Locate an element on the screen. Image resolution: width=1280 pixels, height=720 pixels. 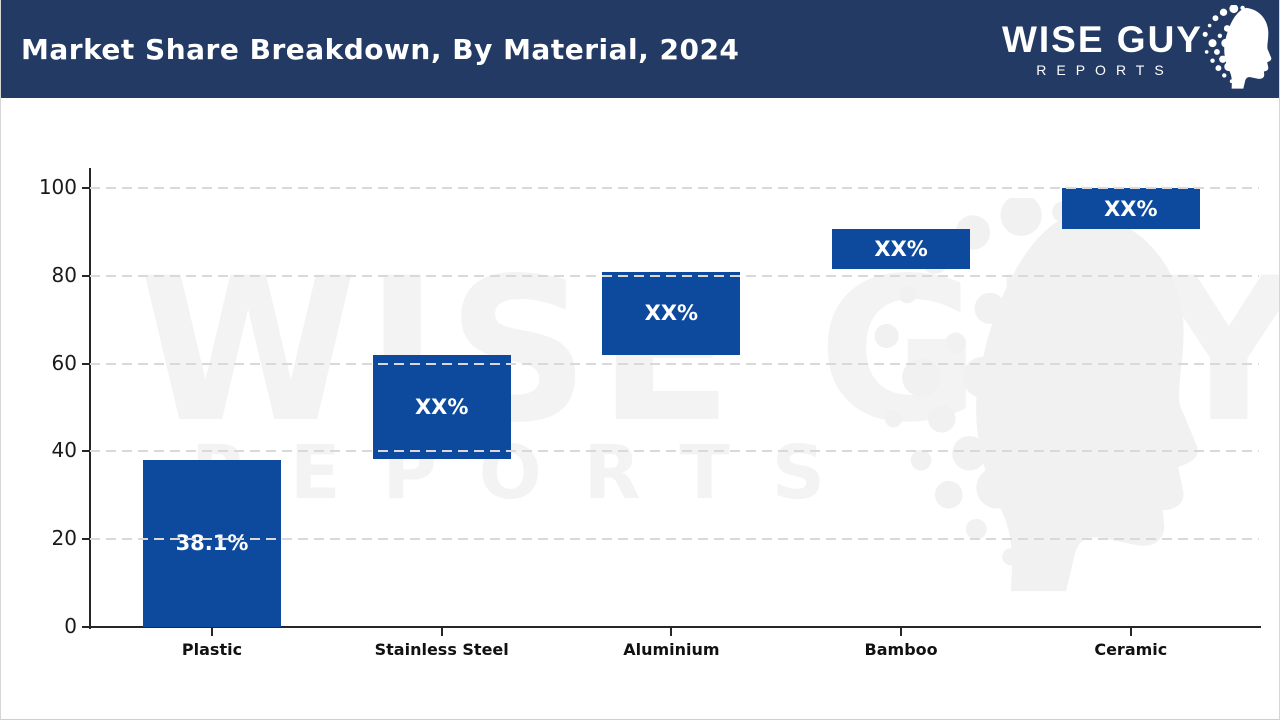
x-axis-label-aluminium: Aluminium is located at coordinates (671, 649).